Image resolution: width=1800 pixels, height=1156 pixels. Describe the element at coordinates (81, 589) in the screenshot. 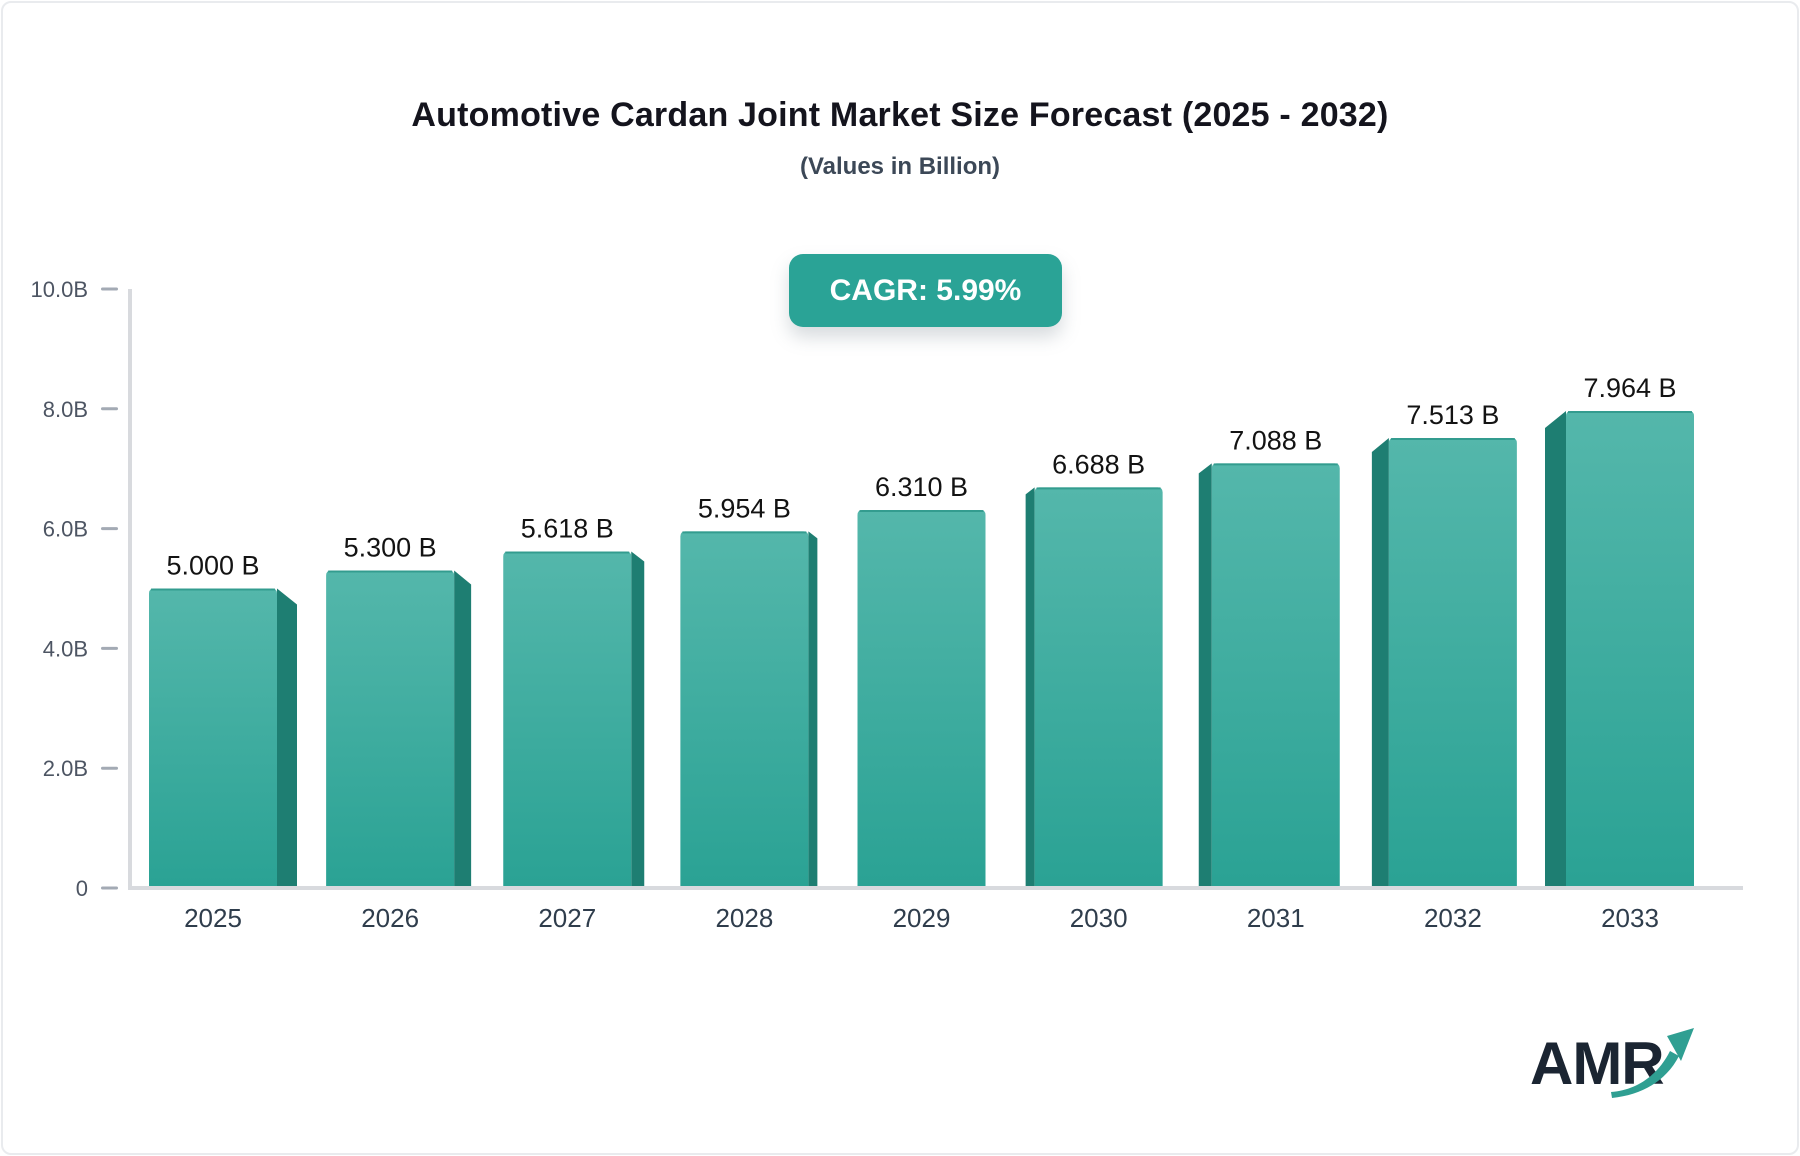

I see `y-axis: 0 2.0B 4.0B 6.0B 8.0B 10.0B` at that location.